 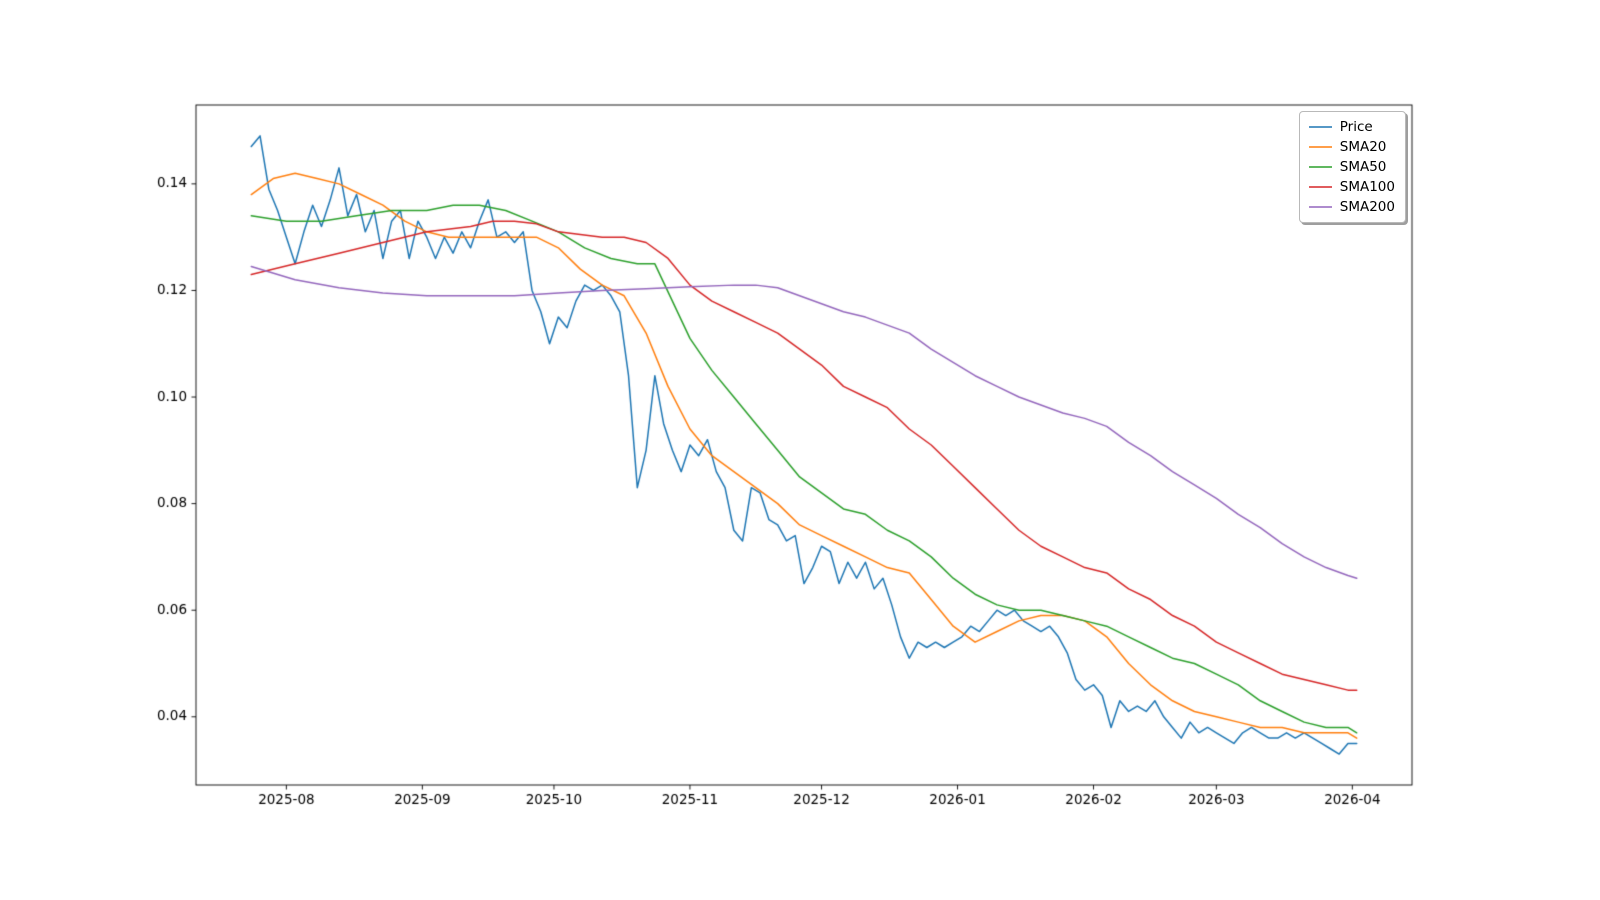 I want to click on legend-item-price: Price, so click(x=1351, y=127).